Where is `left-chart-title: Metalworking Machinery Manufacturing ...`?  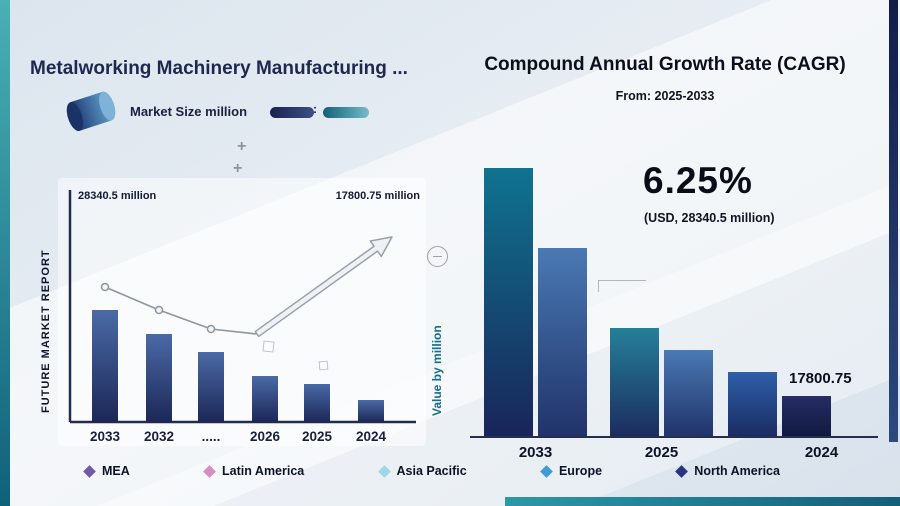
left-chart-title: Metalworking Machinery Manufacturing ... is located at coordinates (219, 68).